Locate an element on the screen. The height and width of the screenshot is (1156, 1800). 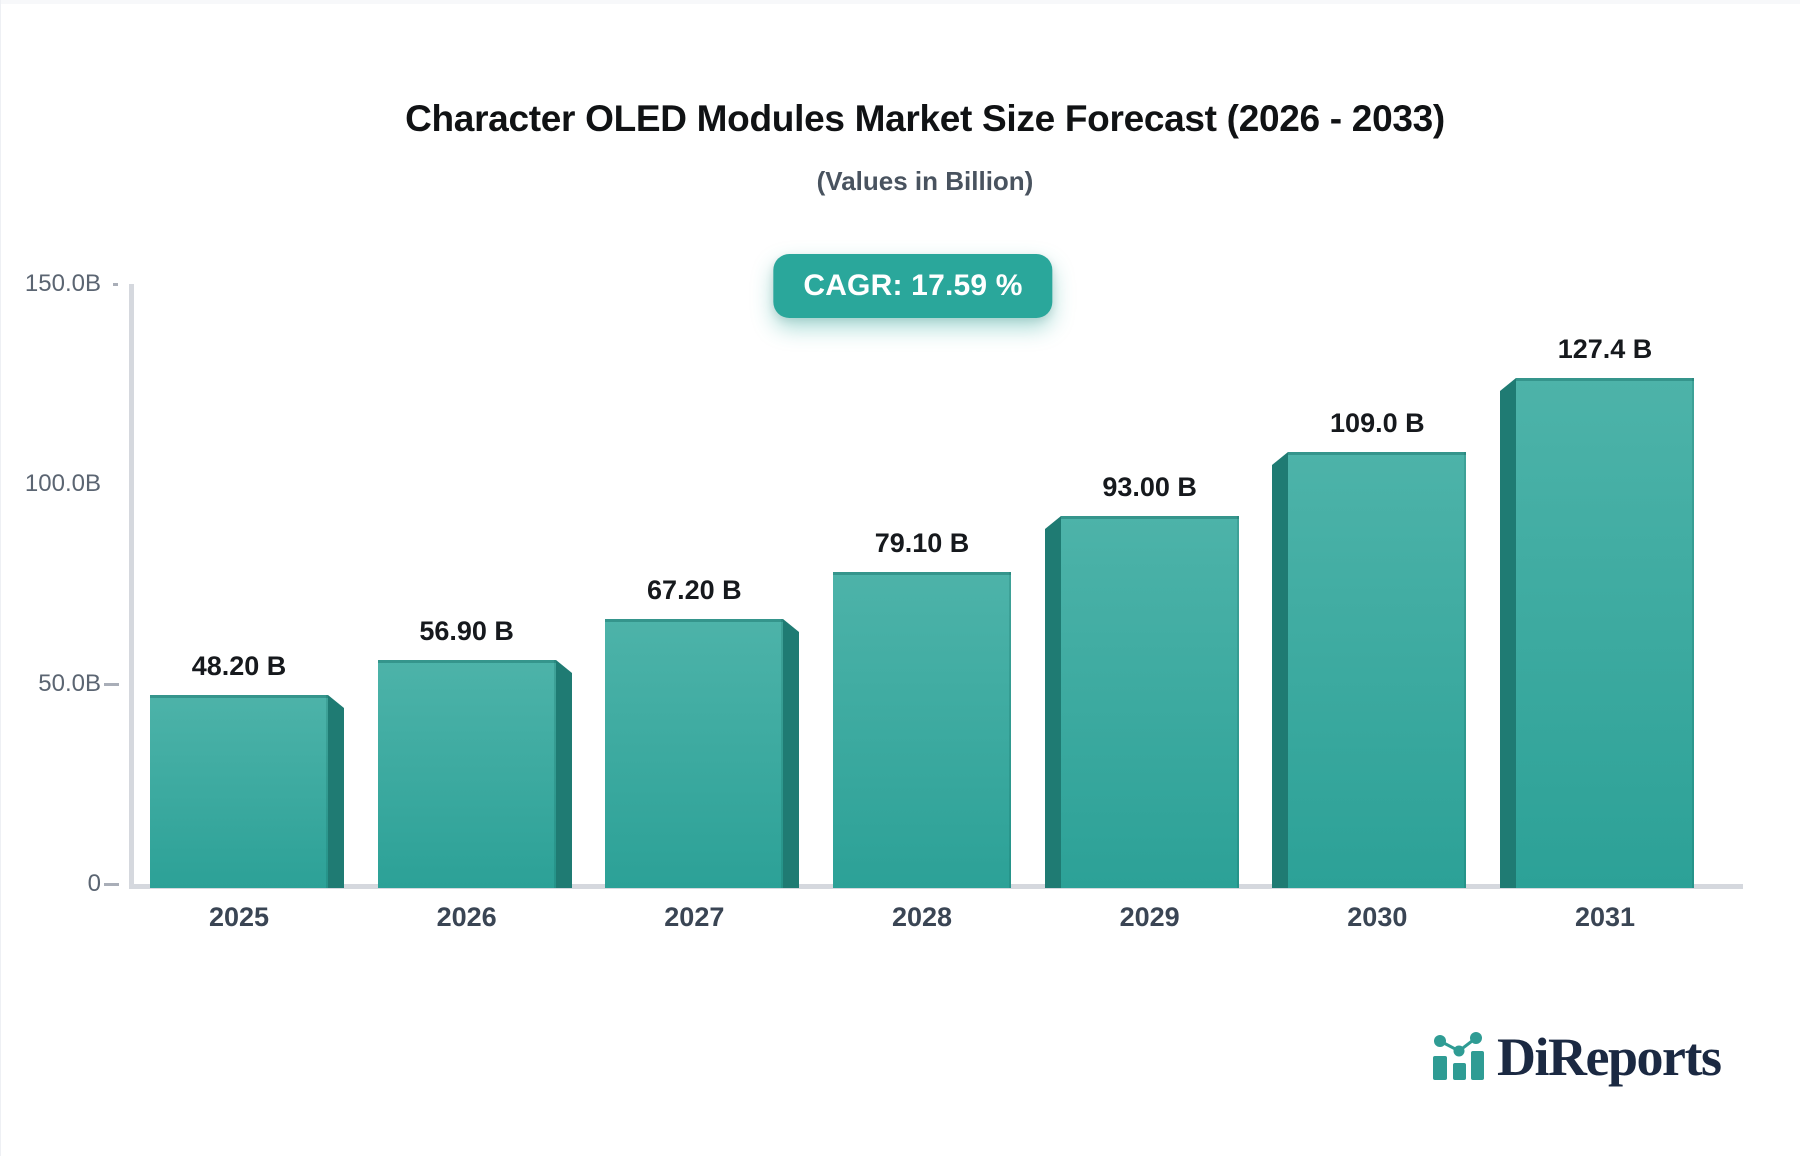
bar-2025 is located at coordinates (239, 791).